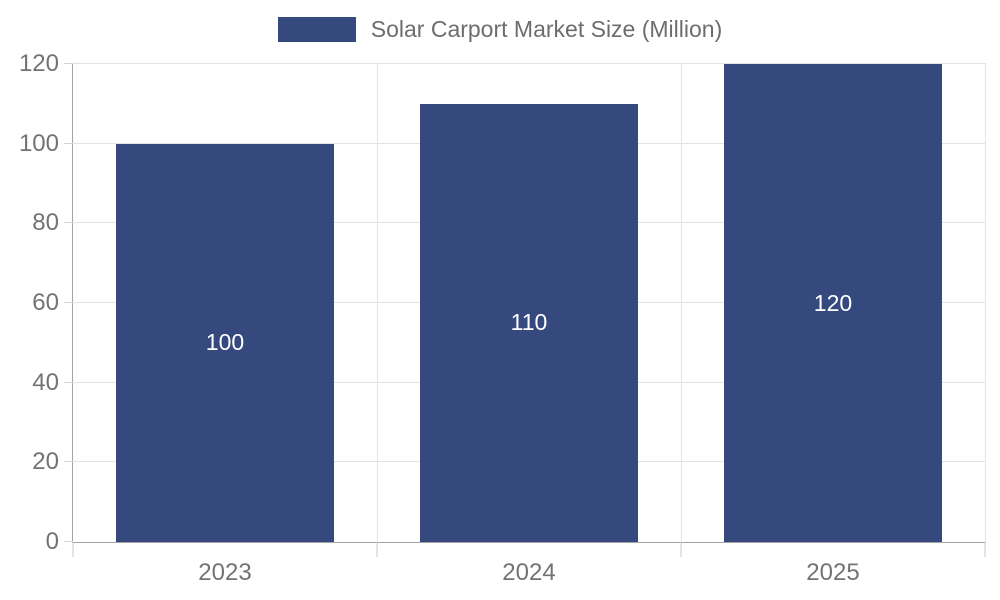 The image size is (1000, 600). I want to click on y-axis-tick-label: 100, so click(38, 143).